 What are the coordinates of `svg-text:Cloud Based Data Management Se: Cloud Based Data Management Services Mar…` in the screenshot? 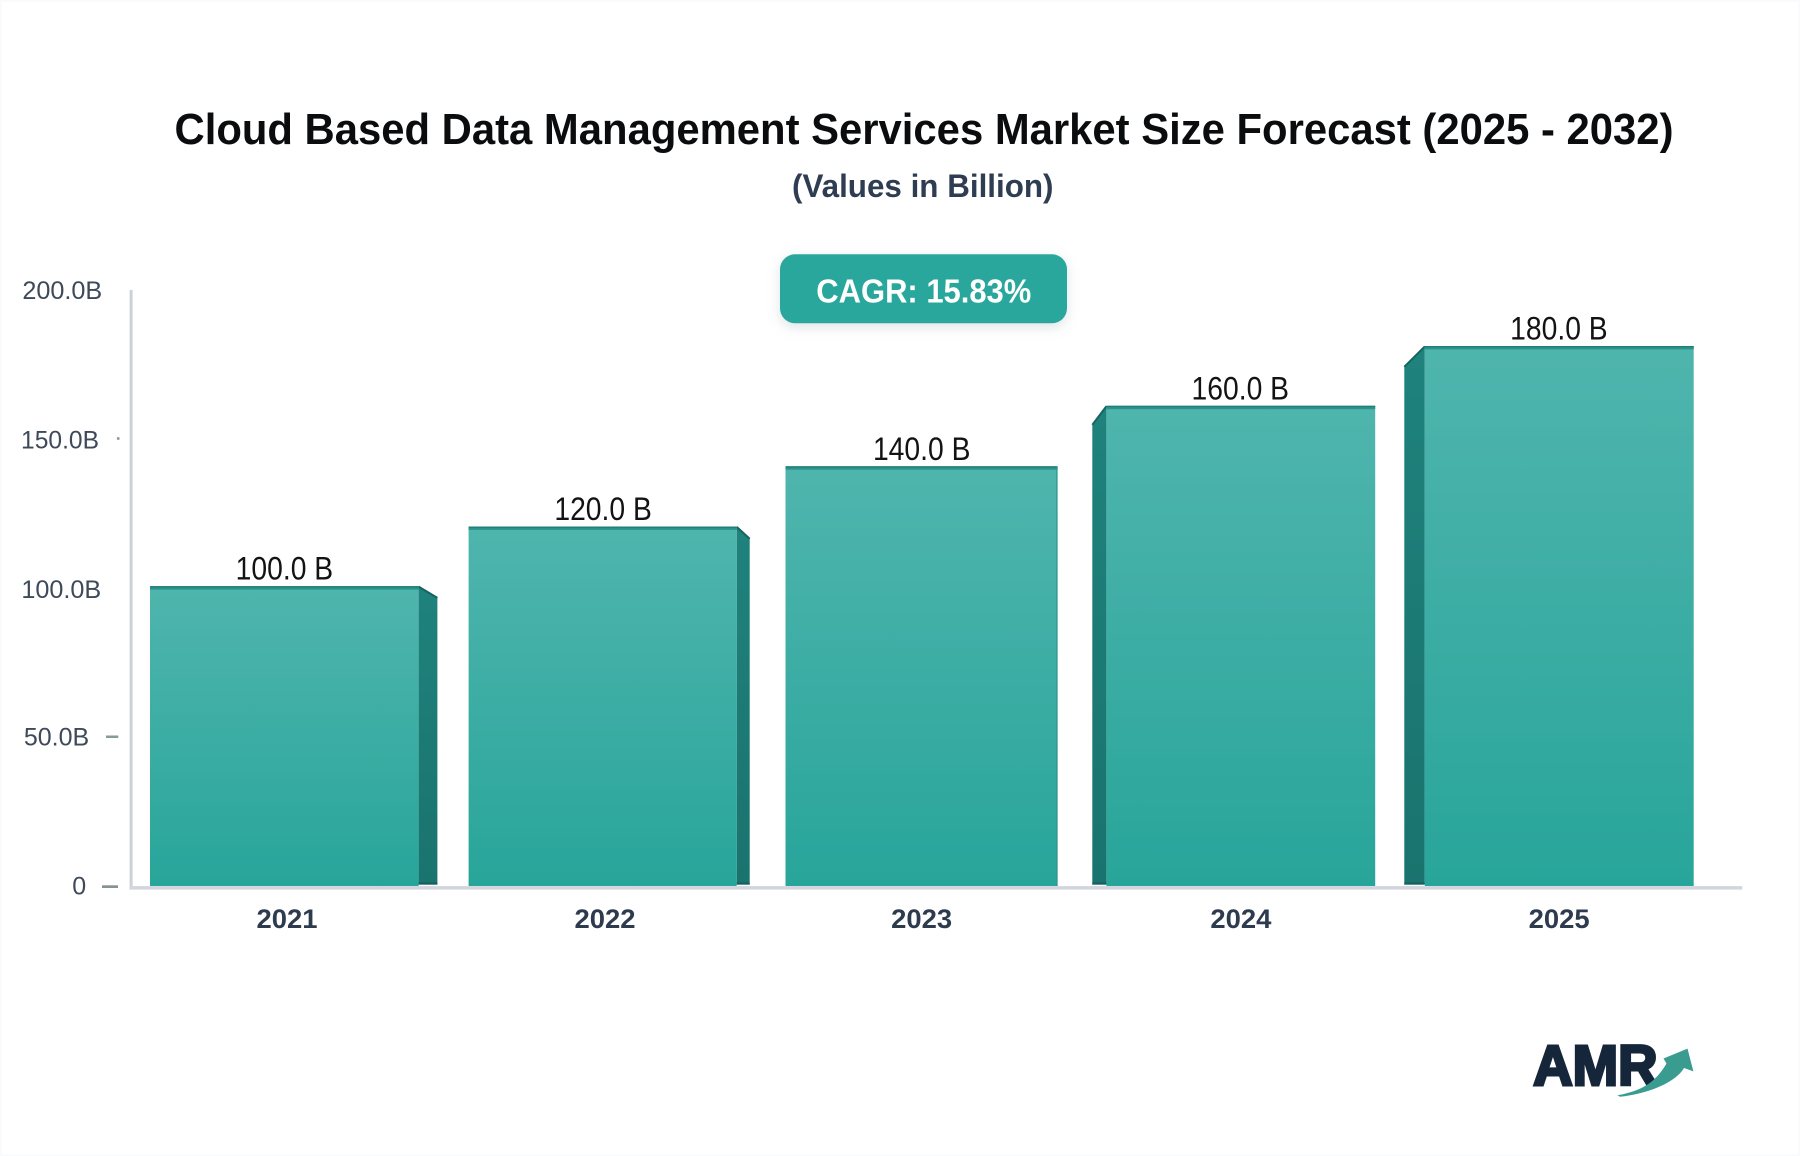 It's located at (924, 129).